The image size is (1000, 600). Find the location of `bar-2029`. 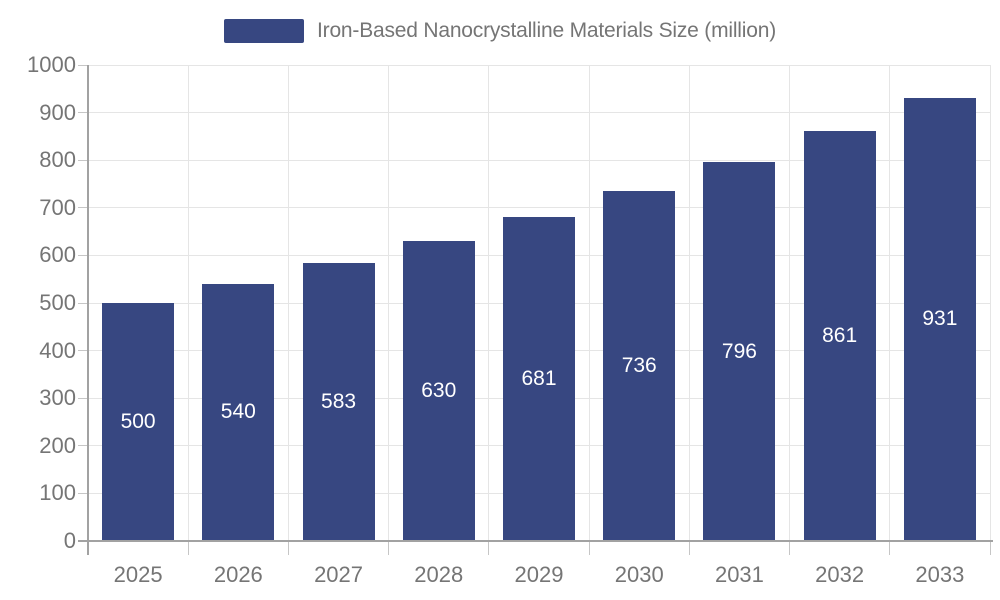

bar-2029 is located at coordinates (539, 378).